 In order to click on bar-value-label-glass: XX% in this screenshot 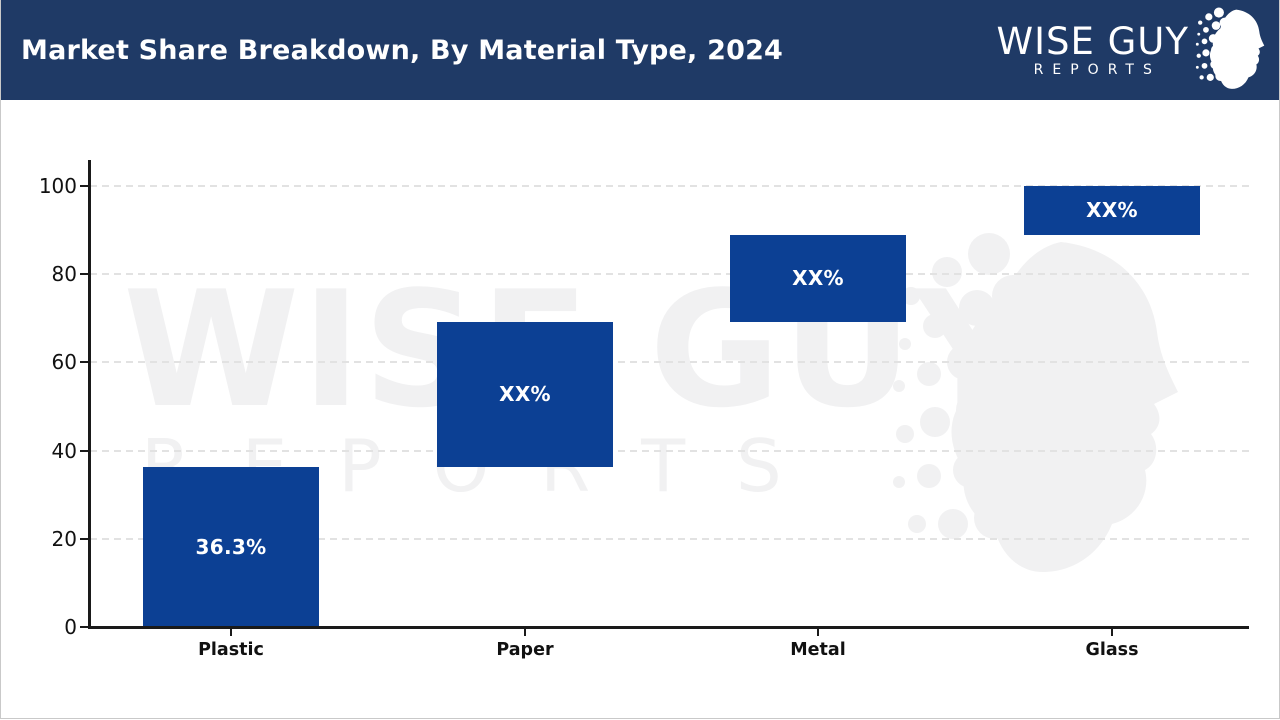, I will do `click(1112, 210)`.